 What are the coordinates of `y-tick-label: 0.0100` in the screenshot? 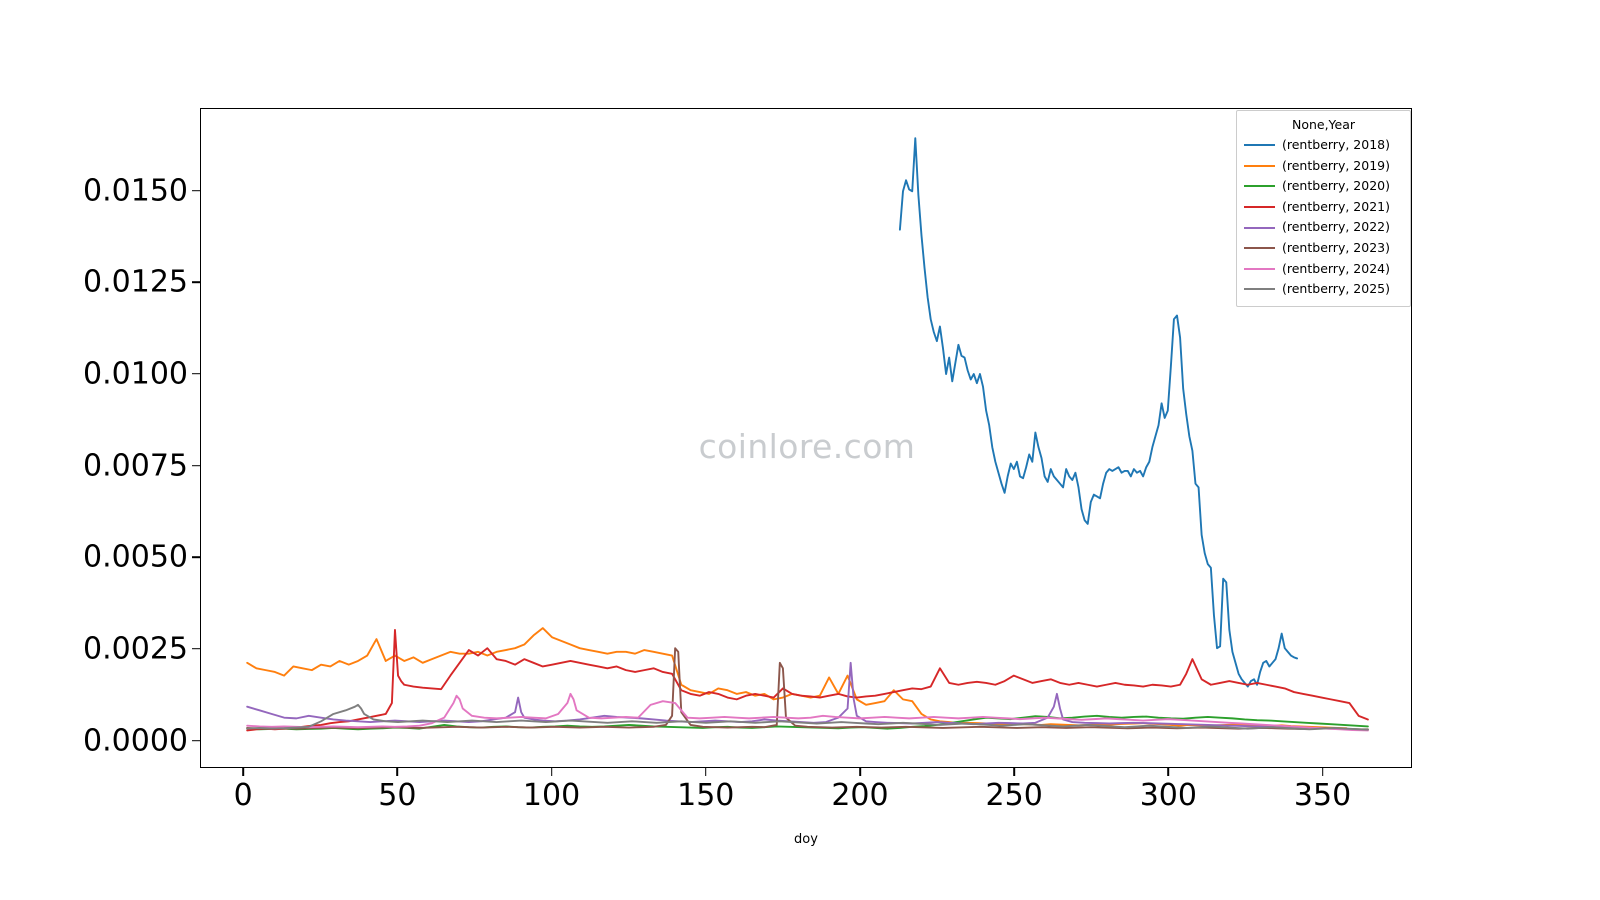 It's located at (135, 374).